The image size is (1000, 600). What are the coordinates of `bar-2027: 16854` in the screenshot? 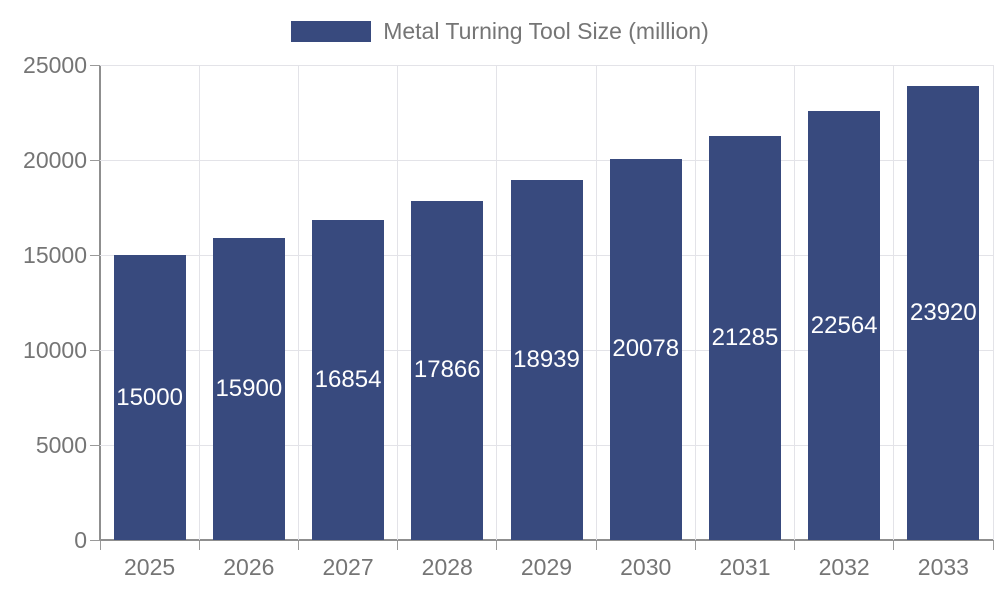 It's located at (348, 379).